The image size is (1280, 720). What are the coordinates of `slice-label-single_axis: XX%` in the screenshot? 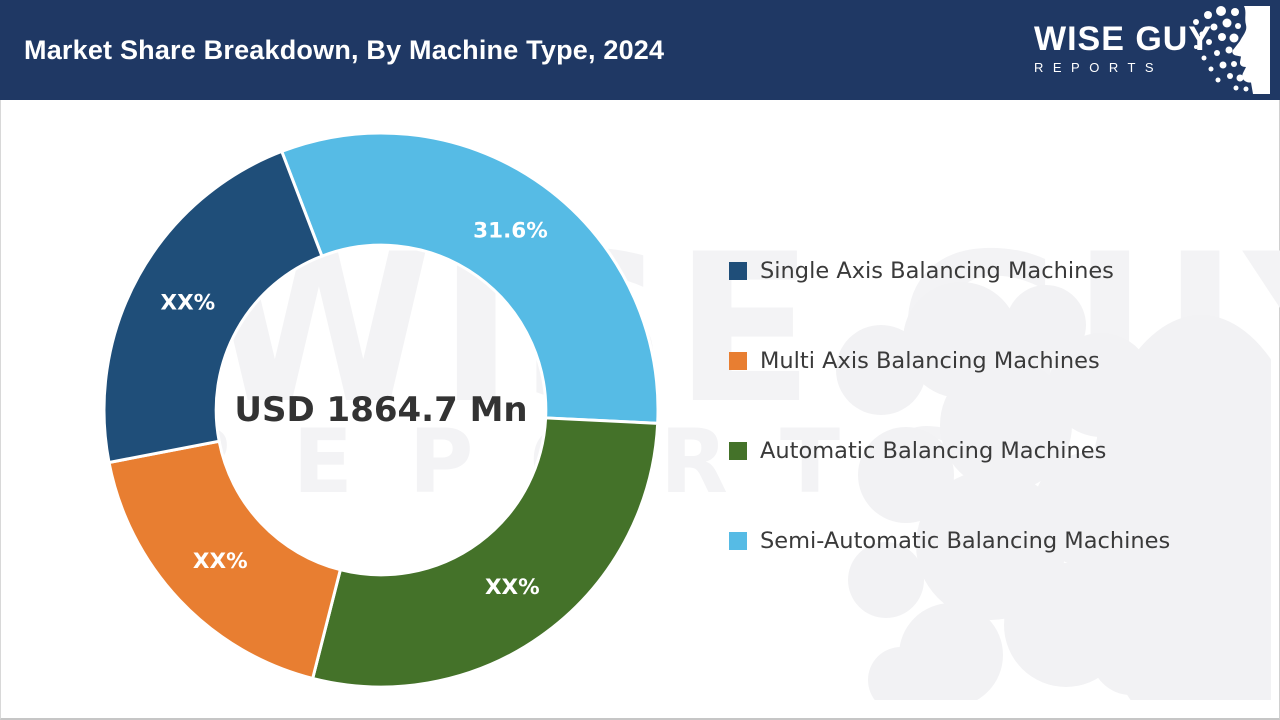 It's located at (188, 302).